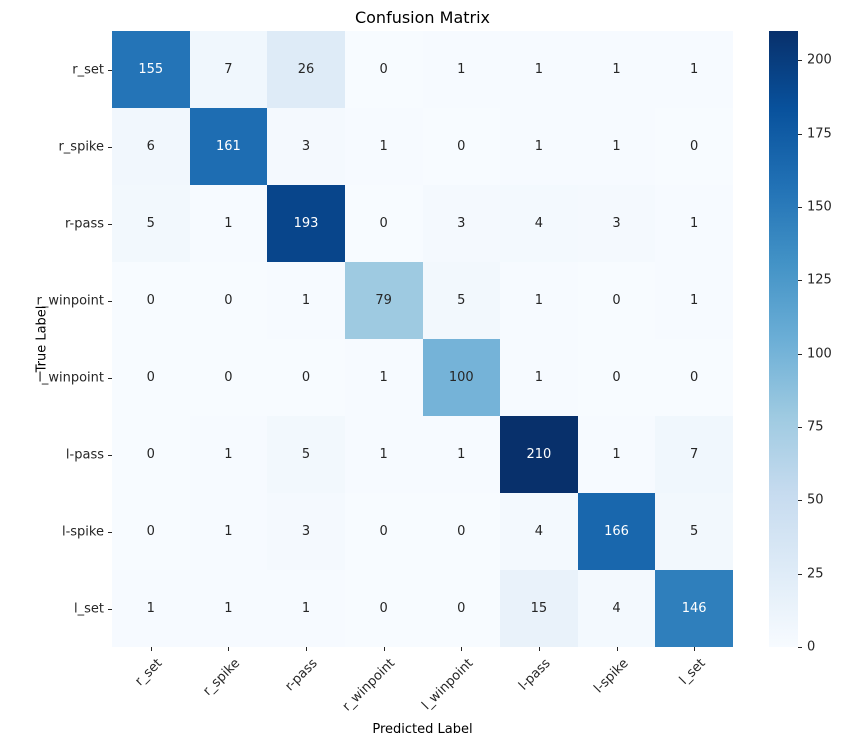 The height and width of the screenshot is (748, 847). I want to click on y-tick-label: l_winpoint, so click(71, 377).